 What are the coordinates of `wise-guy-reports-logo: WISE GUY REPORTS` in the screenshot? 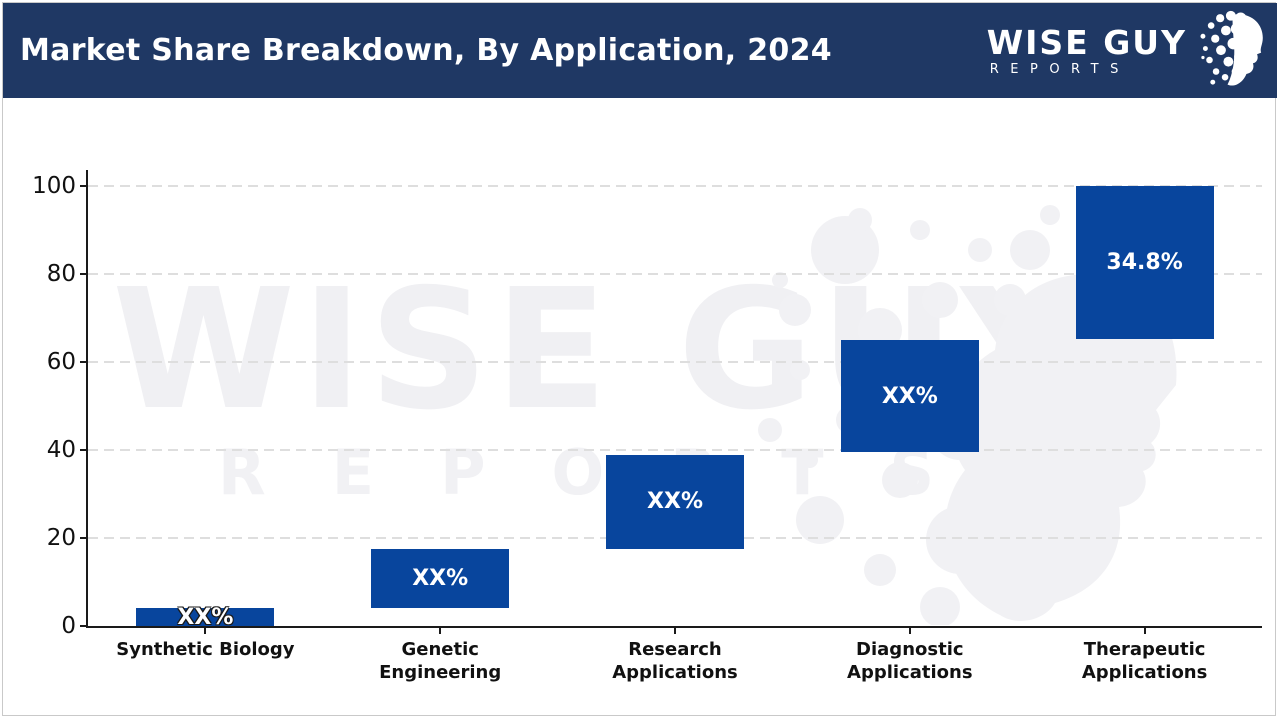 It's located at (1127, 51).